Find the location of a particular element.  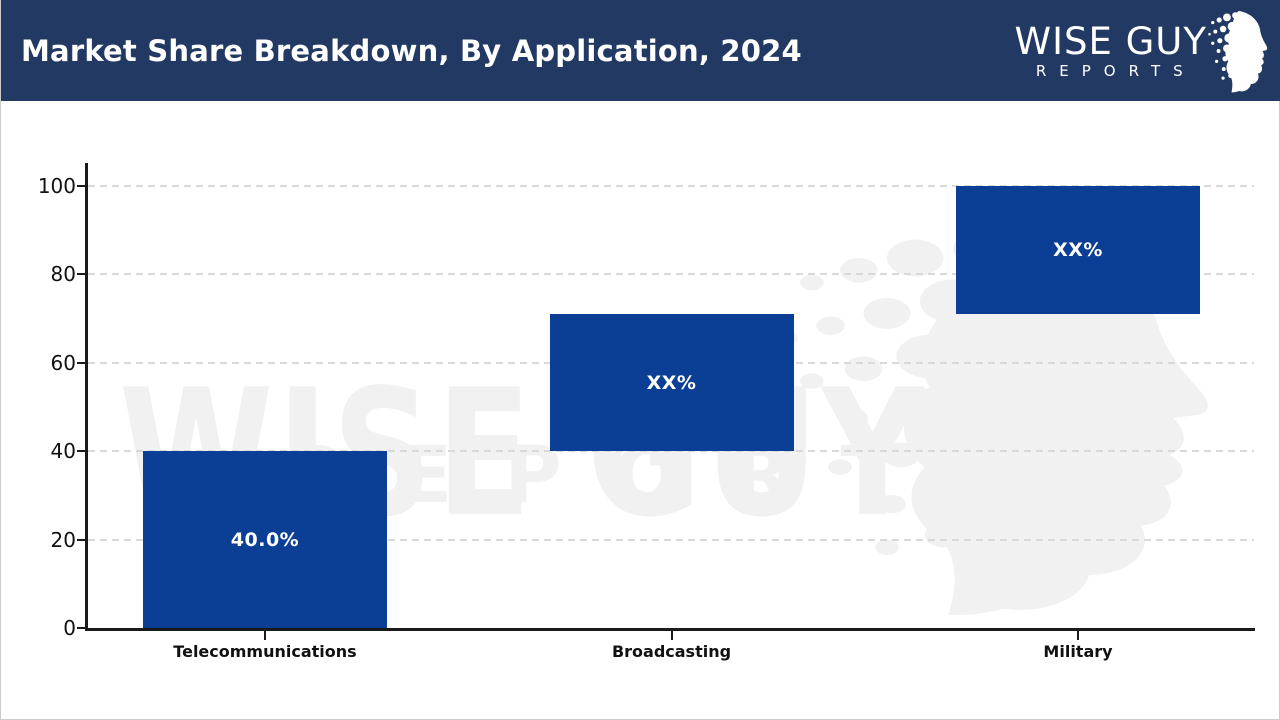

logo-subtitle: REPORTS is located at coordinates (1115, 70).